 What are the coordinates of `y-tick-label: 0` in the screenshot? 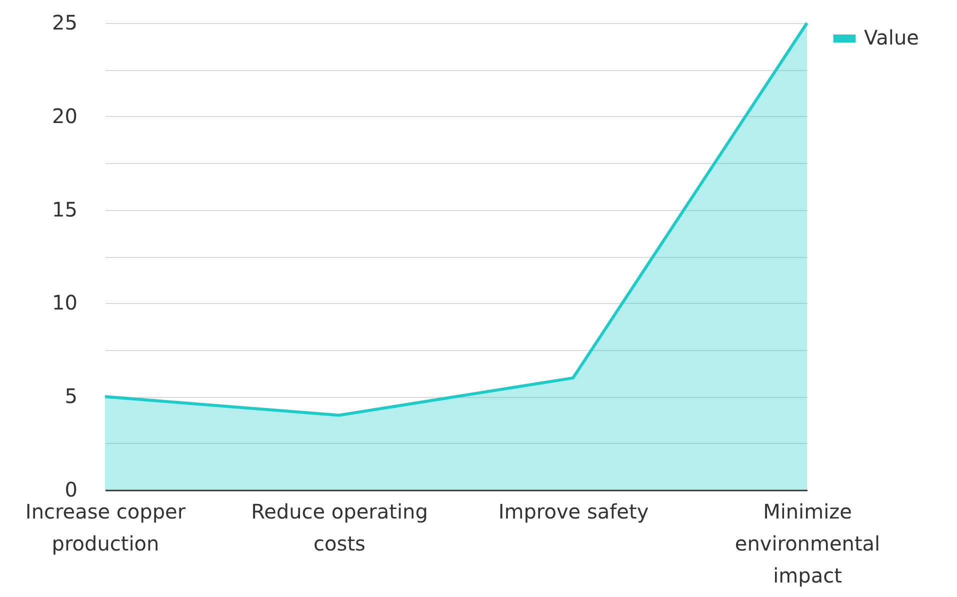 It's located at (71, 490).